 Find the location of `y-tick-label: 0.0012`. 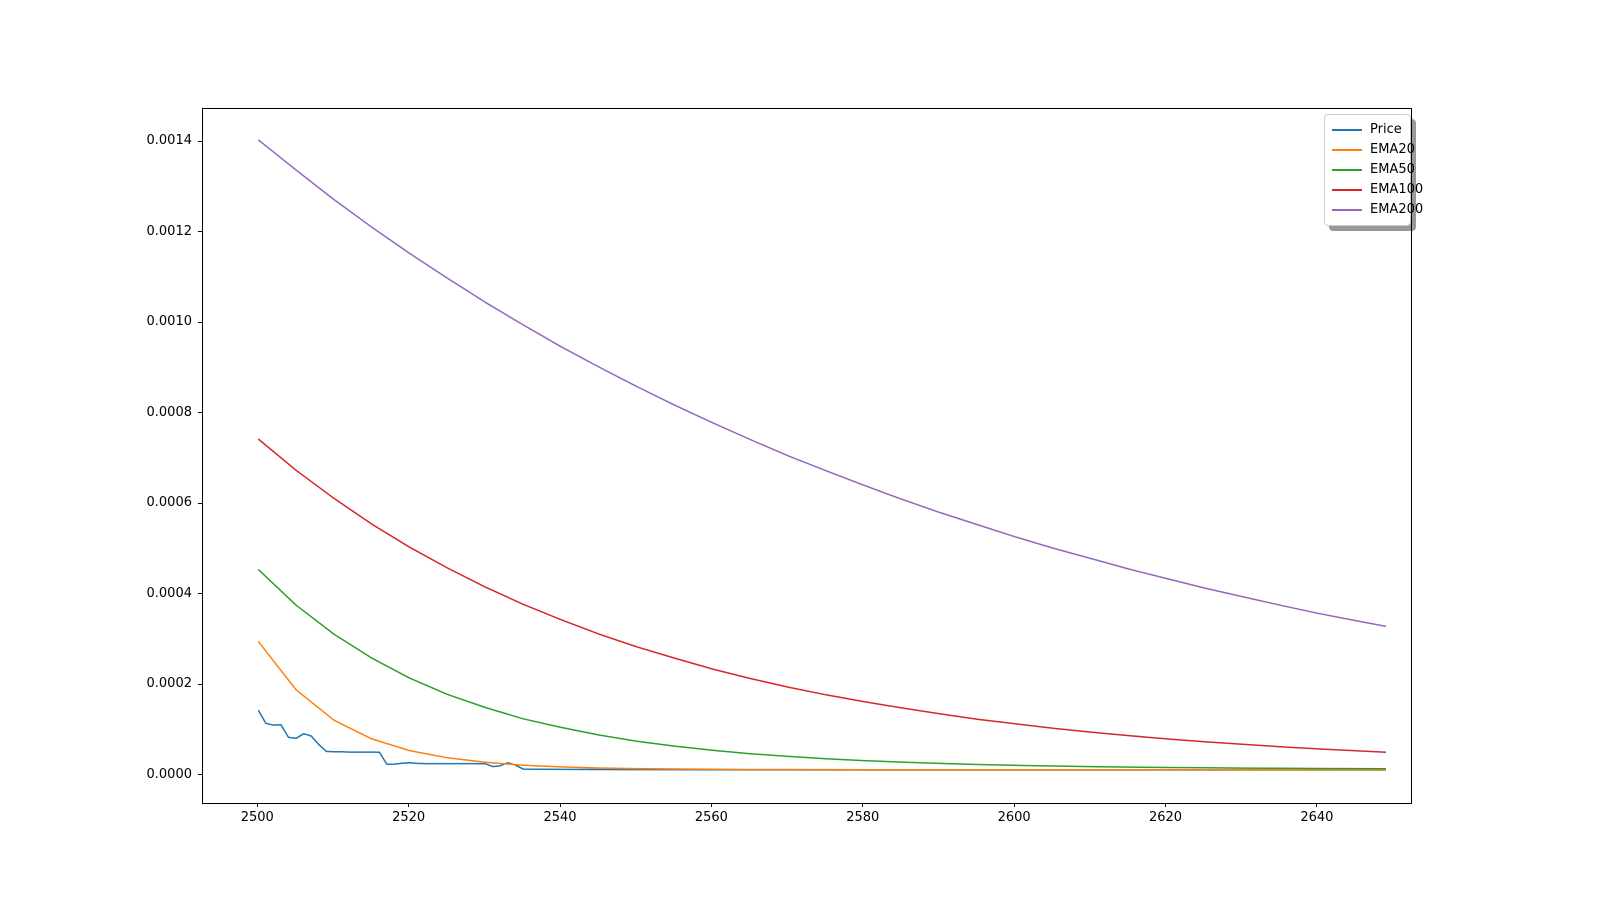

y-tick-label: 0.0012 is located at coordinates (169, 231).